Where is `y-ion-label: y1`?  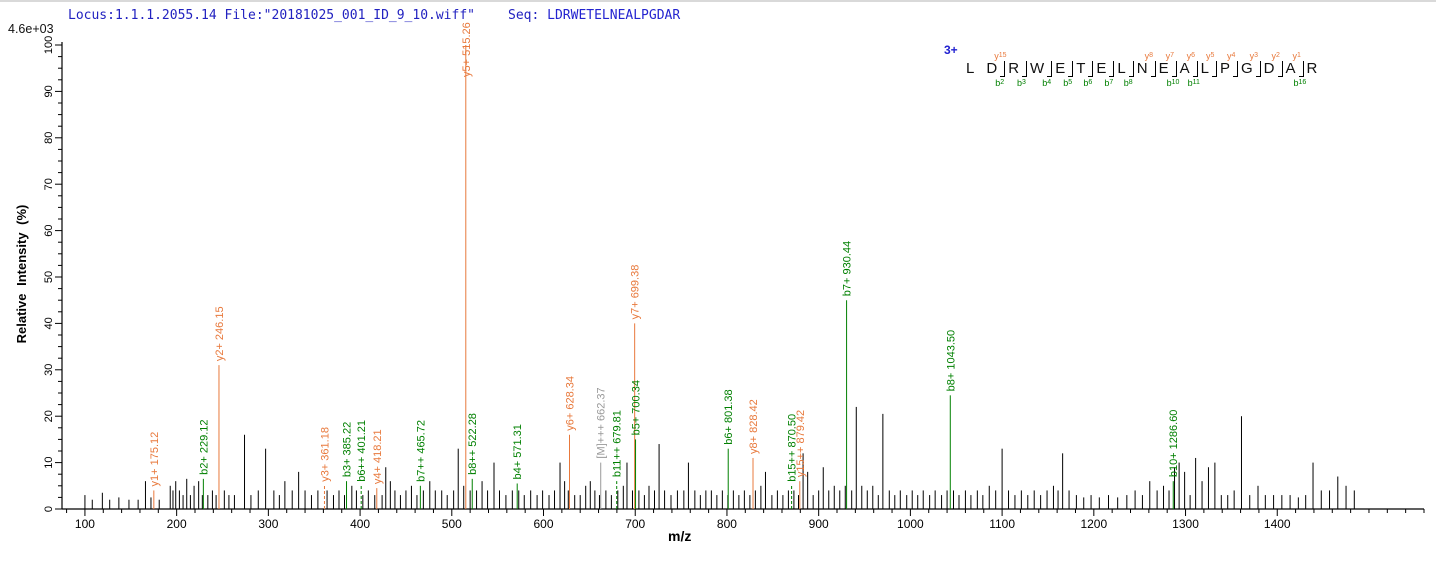
y-ion-label: y1 is located at coordinates (1296, 56).